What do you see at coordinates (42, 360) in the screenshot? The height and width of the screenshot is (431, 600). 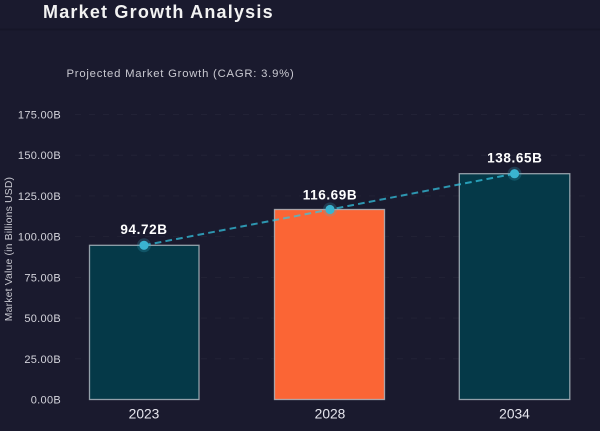 I see `svg-text: 25.00B` at bounding box center [42, 360].